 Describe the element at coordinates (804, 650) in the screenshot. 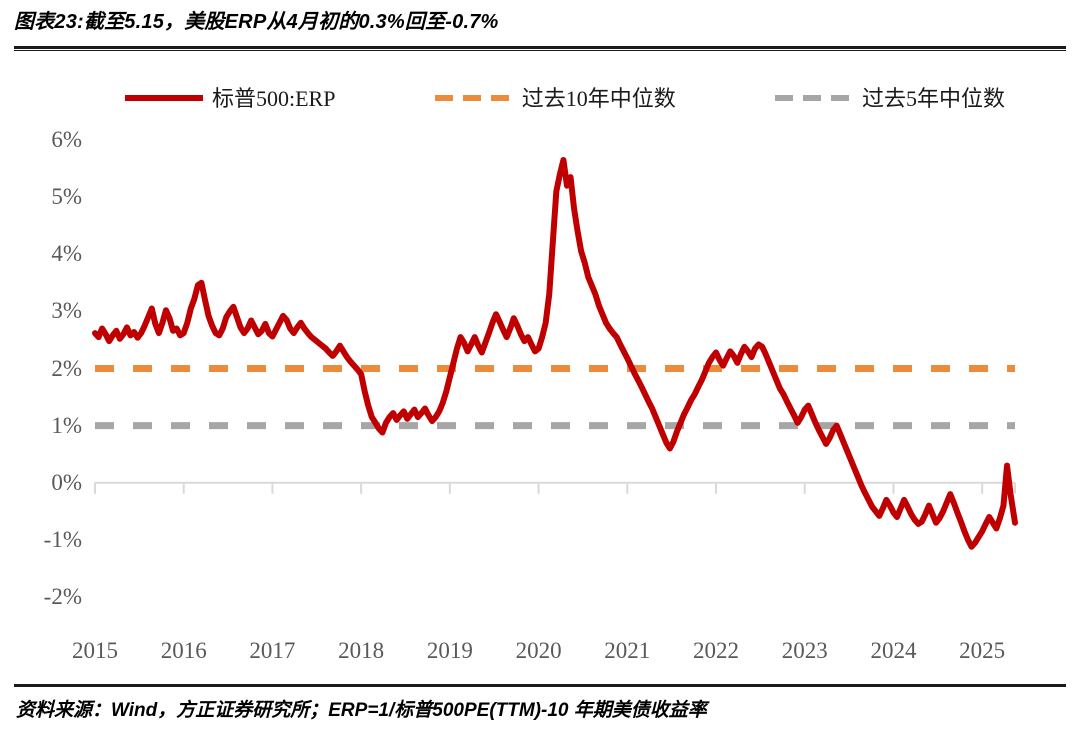

I see `x-tick-label: 2023` at that location.